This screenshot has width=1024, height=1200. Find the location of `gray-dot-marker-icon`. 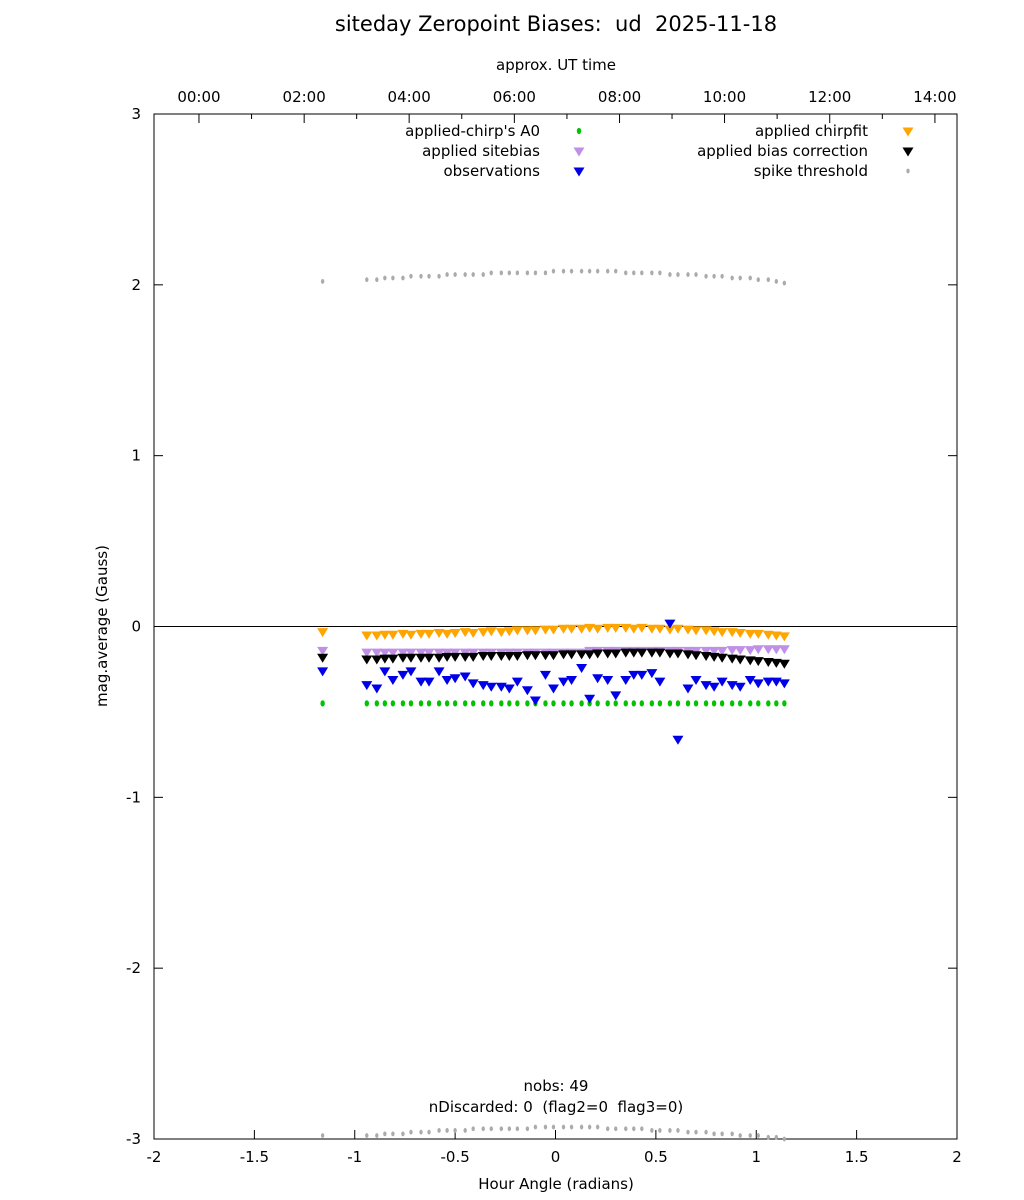

gray-dot-marker-icon is located at coordinates (908, 171).